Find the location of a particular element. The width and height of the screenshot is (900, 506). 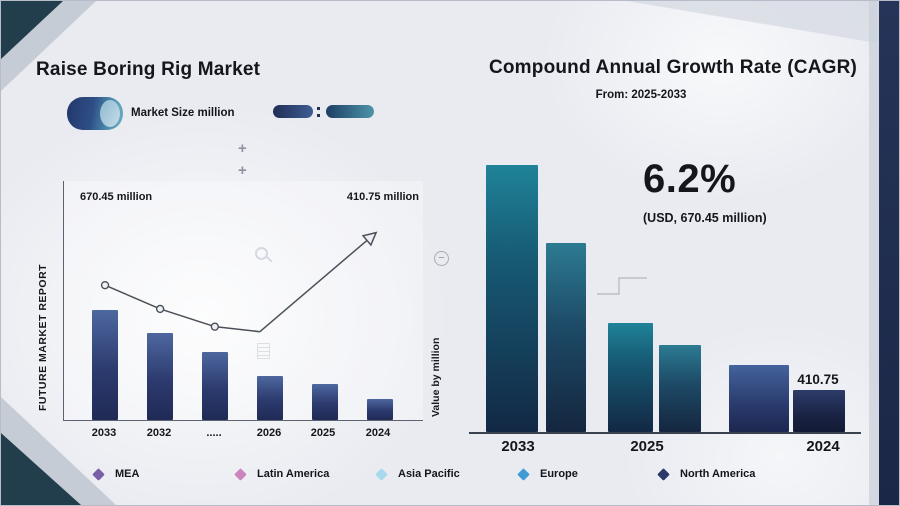

legend-label: Latin America is located at coordinates (293, 474).